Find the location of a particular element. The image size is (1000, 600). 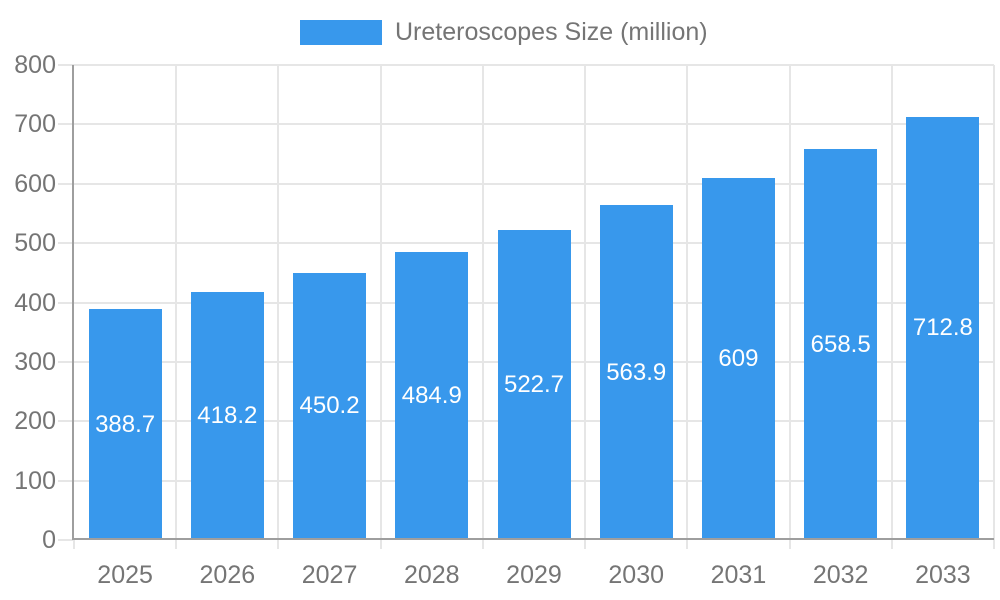

bar-value-label: 522.7 is located at coordinates (534, 384).